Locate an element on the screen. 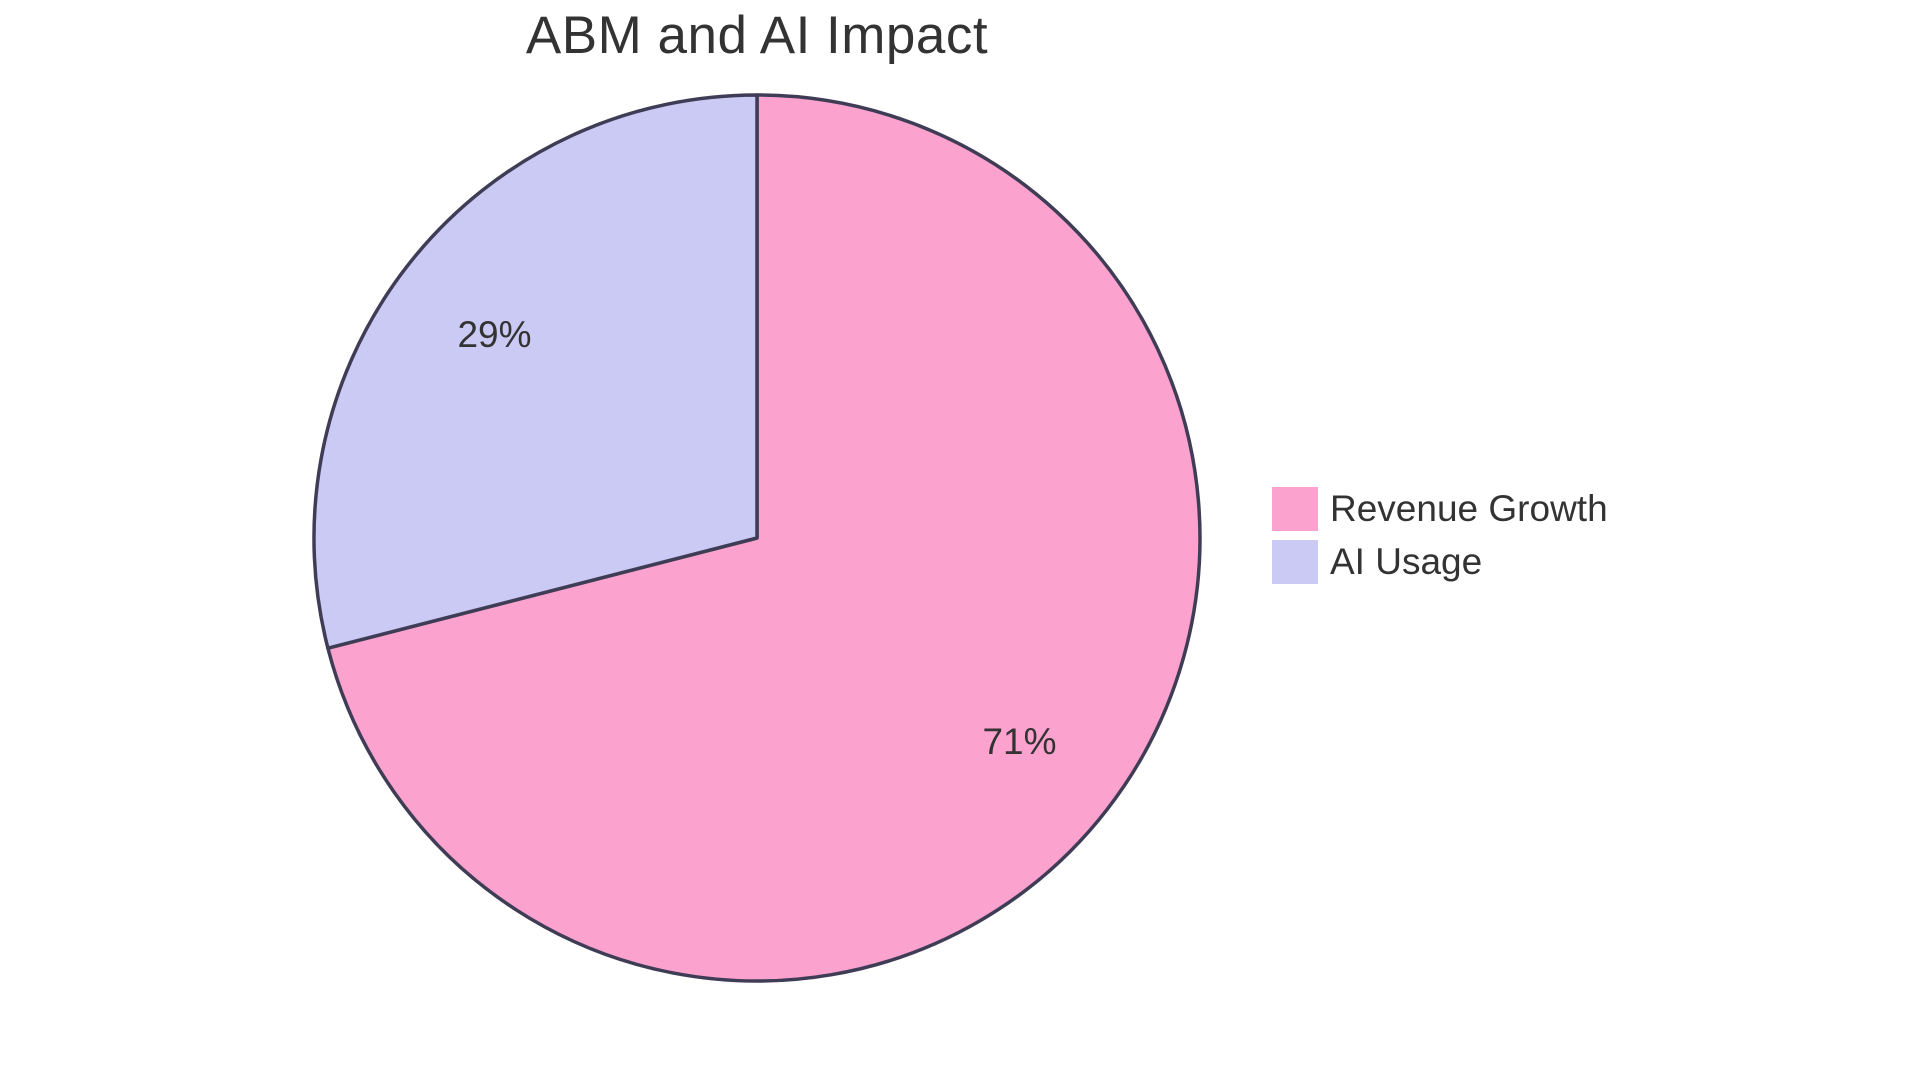  legend-label: Revenue Growth is located at coordinates (1469, 508).